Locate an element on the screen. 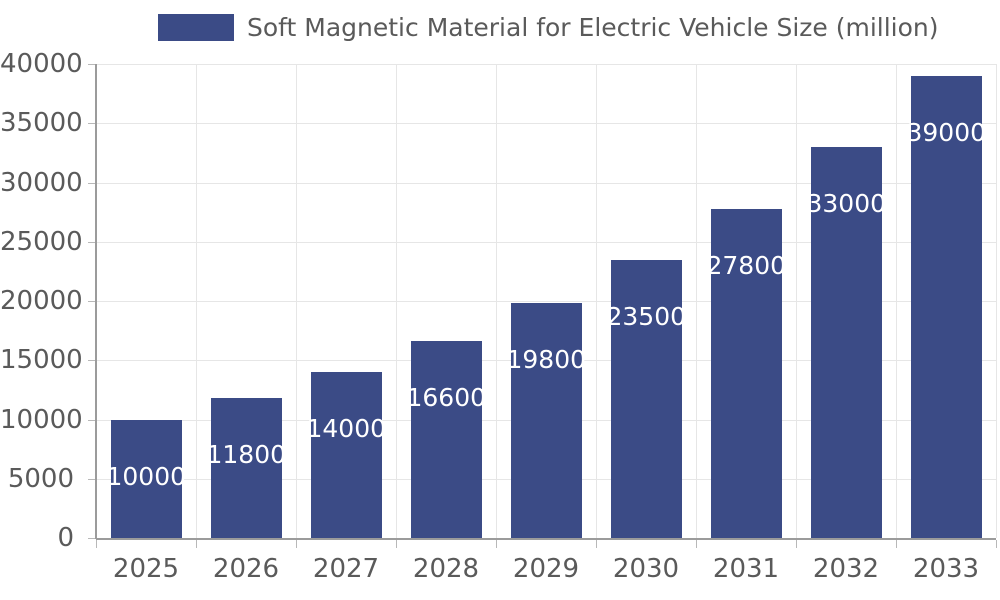 This screenshot has width=1000, height=600. y-axis-tick-label: 30000 is located at coordinates (41, 182).